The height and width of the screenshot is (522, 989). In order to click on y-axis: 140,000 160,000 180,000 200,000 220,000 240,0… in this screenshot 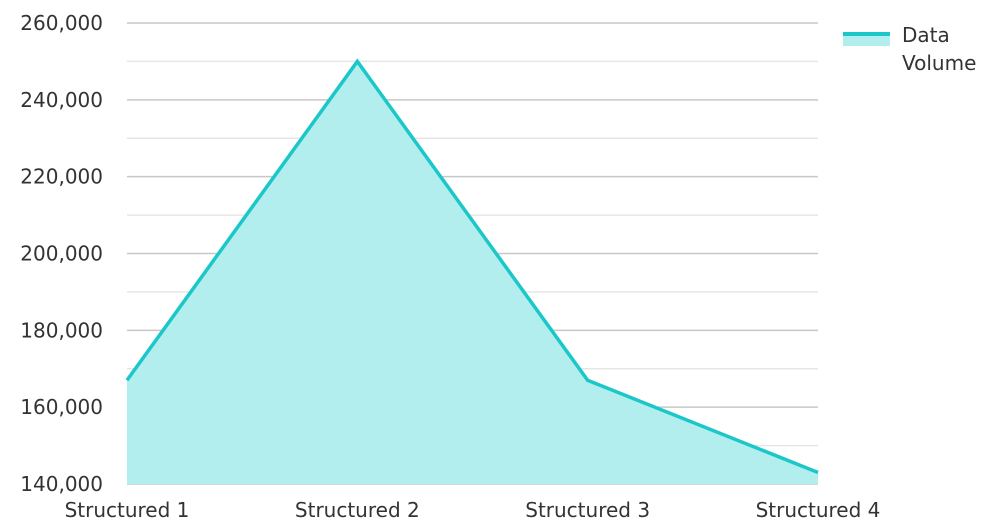, I will do `click(61, 253)`.